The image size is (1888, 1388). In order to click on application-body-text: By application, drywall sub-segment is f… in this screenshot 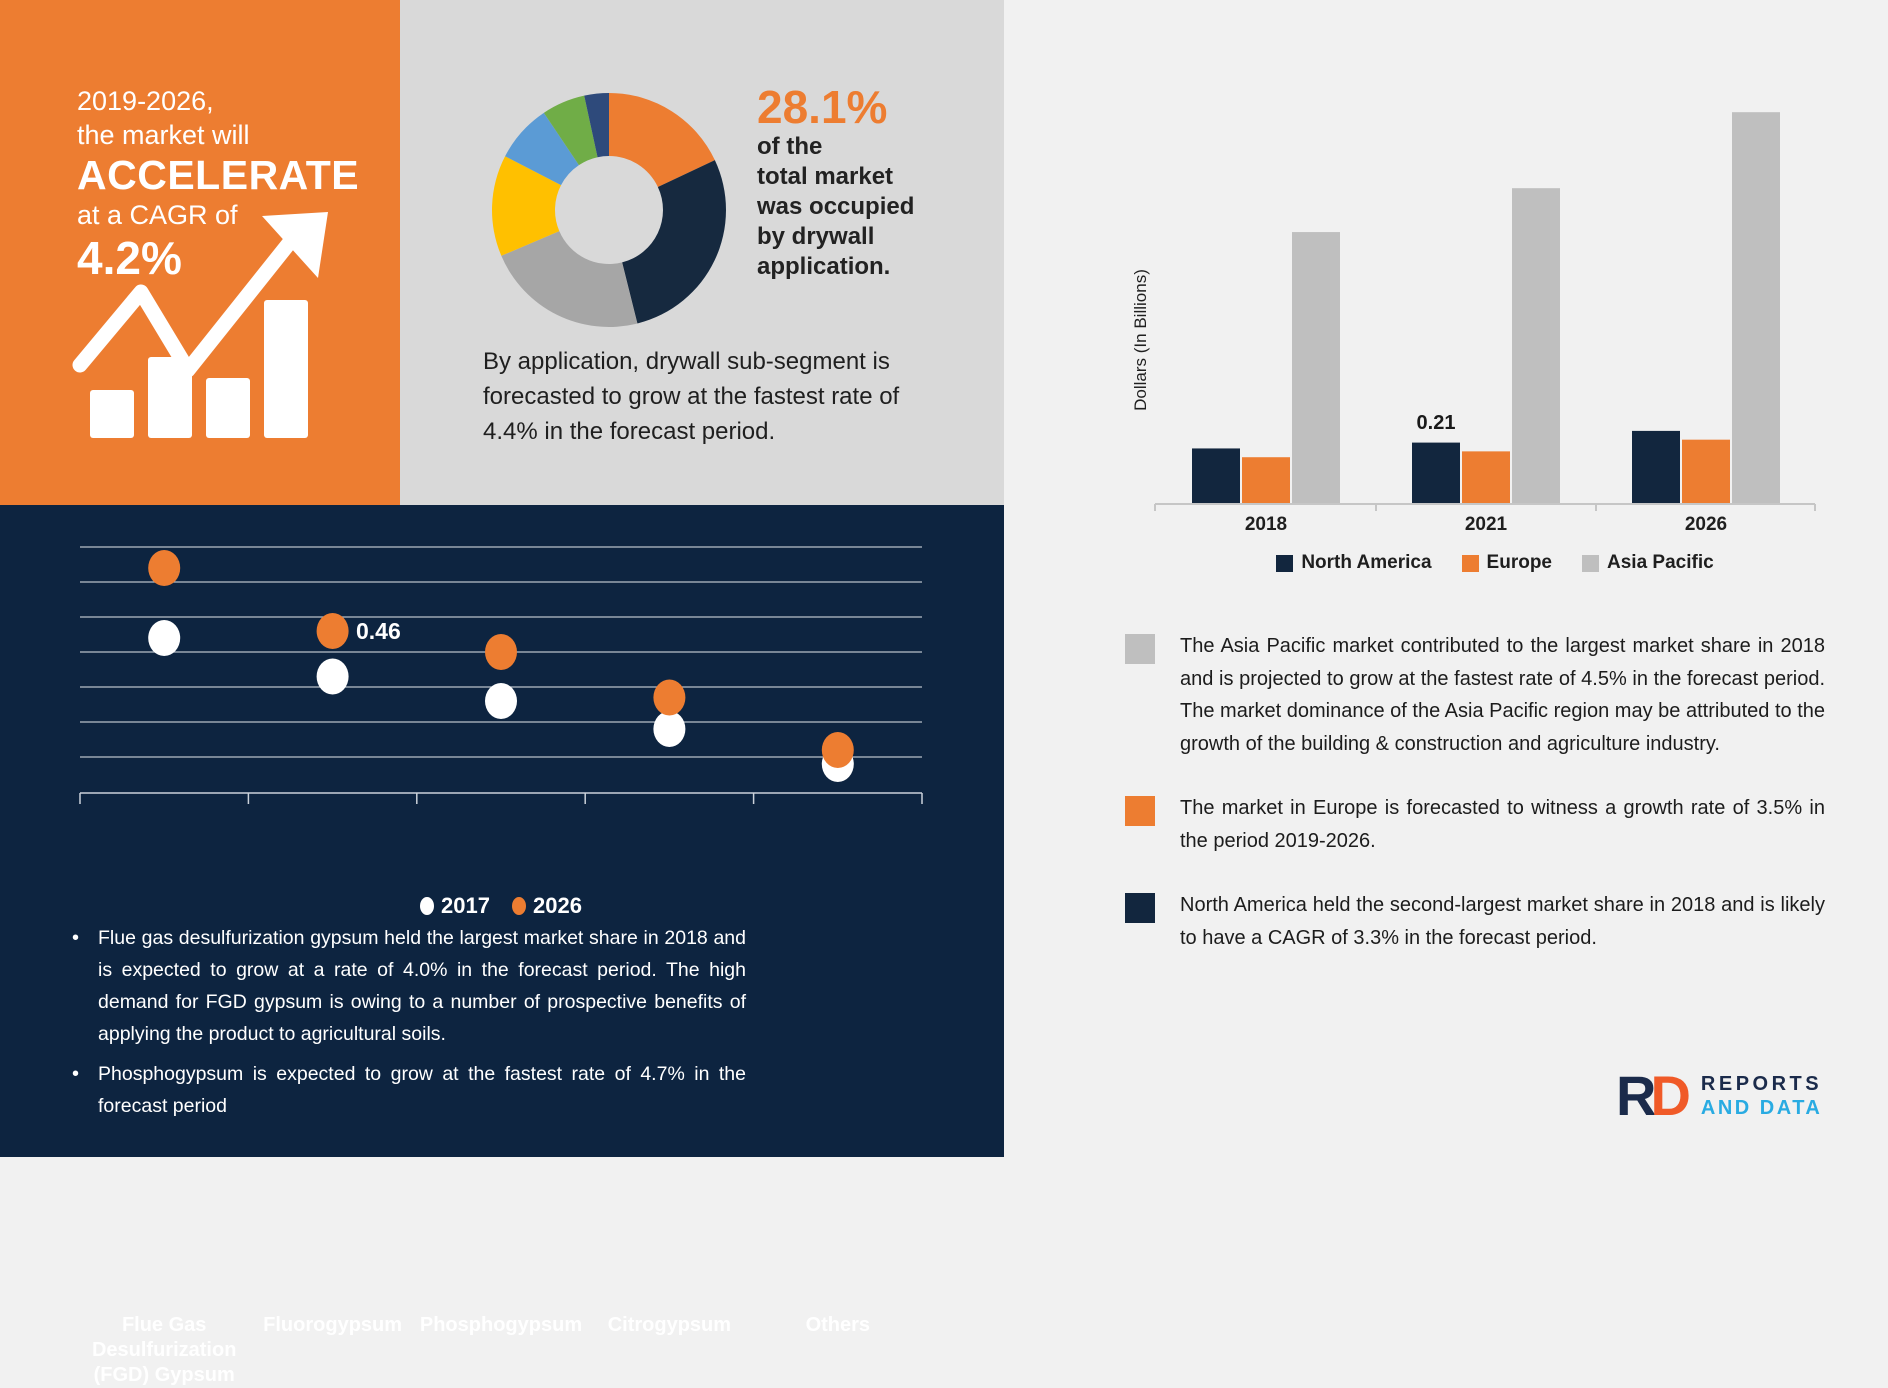, I will do `click(691, 396)`.